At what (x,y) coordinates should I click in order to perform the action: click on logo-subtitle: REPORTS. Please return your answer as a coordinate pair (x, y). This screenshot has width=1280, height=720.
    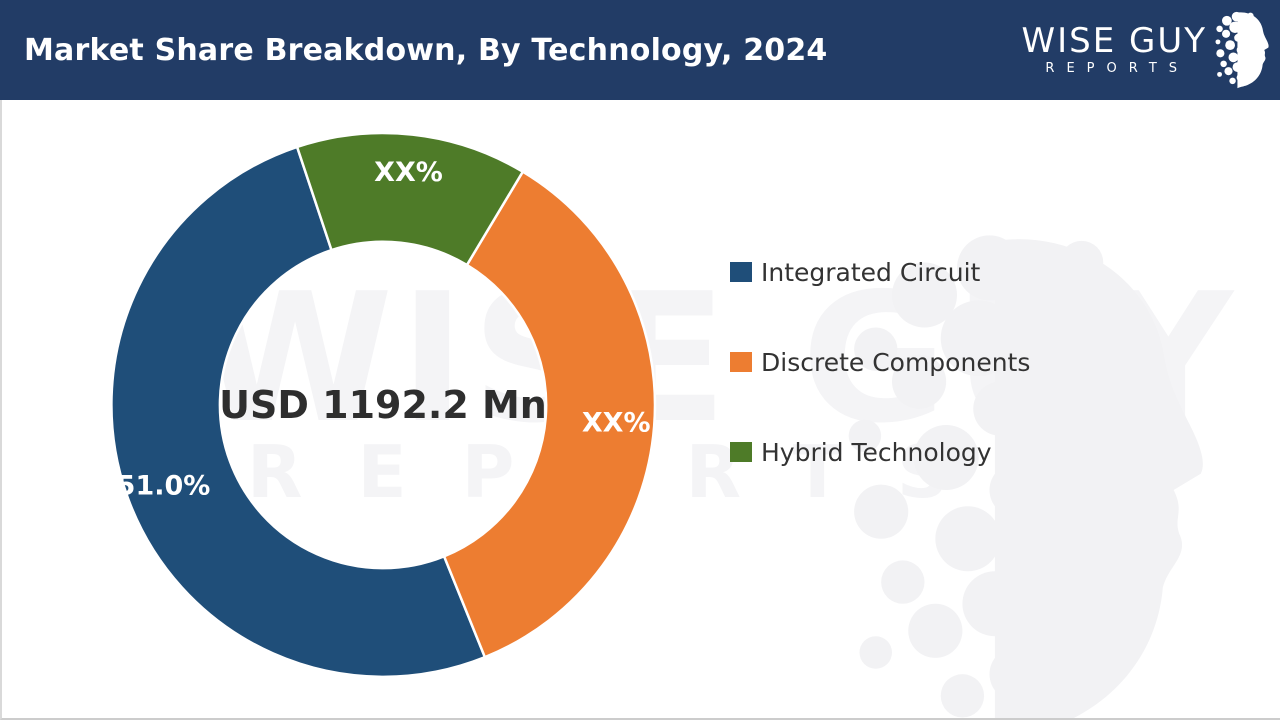
    Looking at the image, I should click on (1117, 69).